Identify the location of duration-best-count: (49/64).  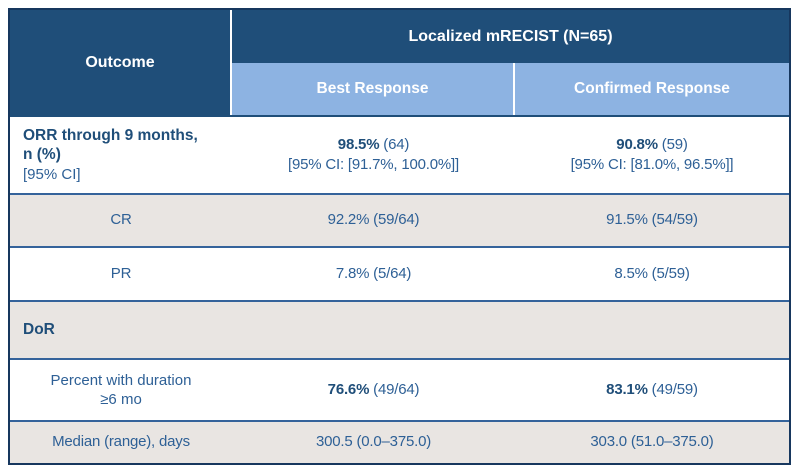
(394, 389).